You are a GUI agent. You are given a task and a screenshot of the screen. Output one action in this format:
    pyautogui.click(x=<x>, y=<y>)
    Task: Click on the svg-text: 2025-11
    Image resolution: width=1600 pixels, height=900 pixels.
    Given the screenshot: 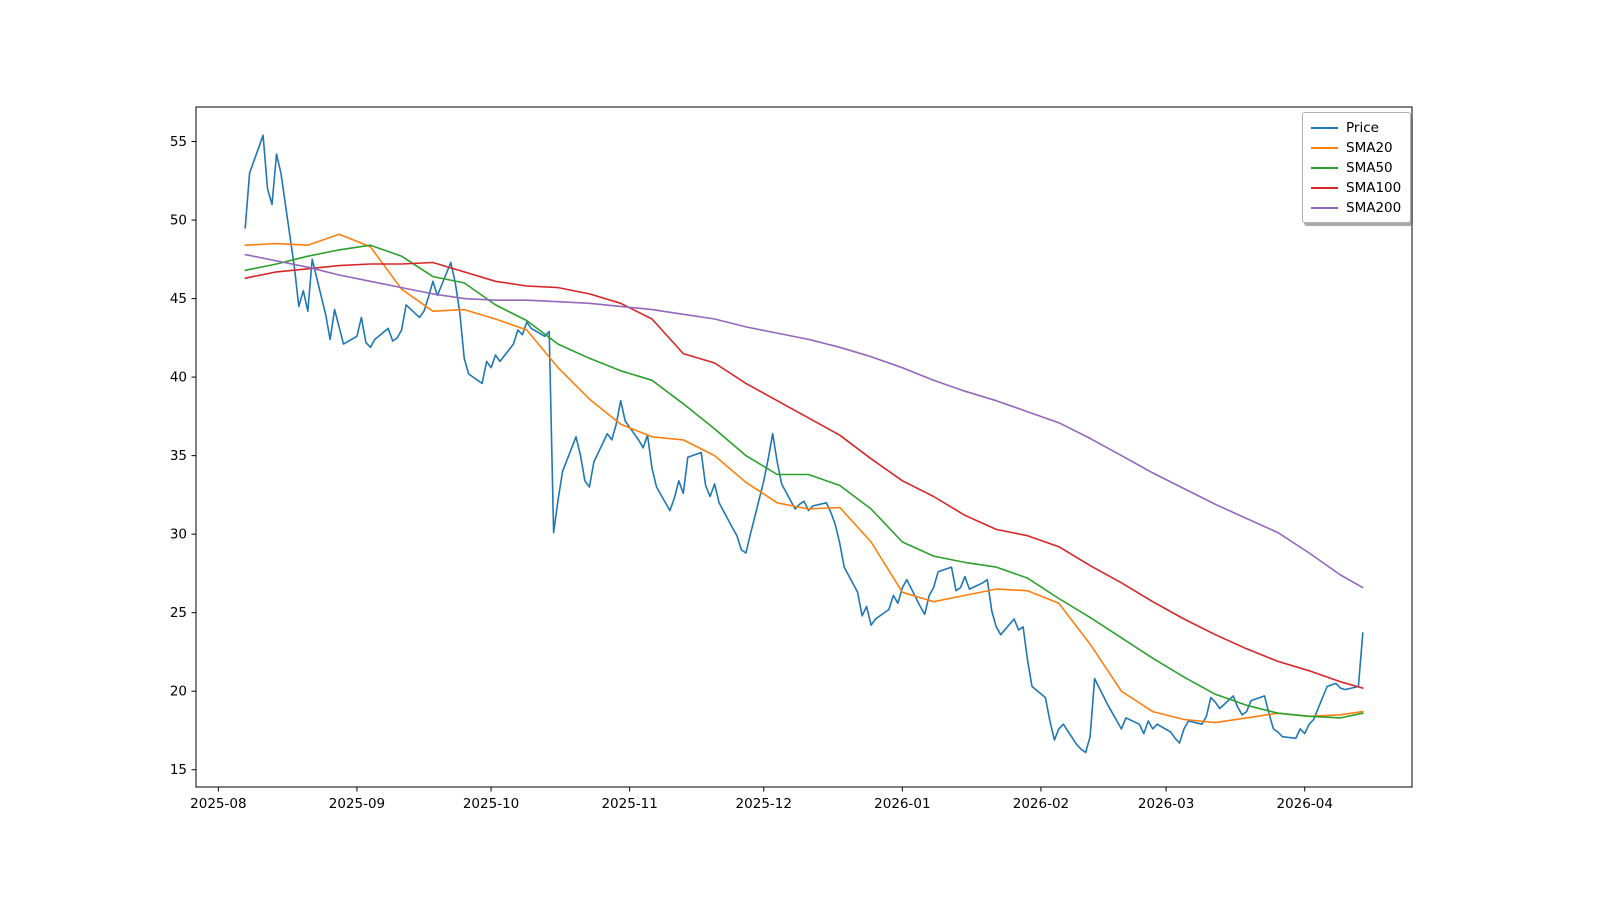 What is the action you would take?
    pyautogui.click(x=629, y=804)
    